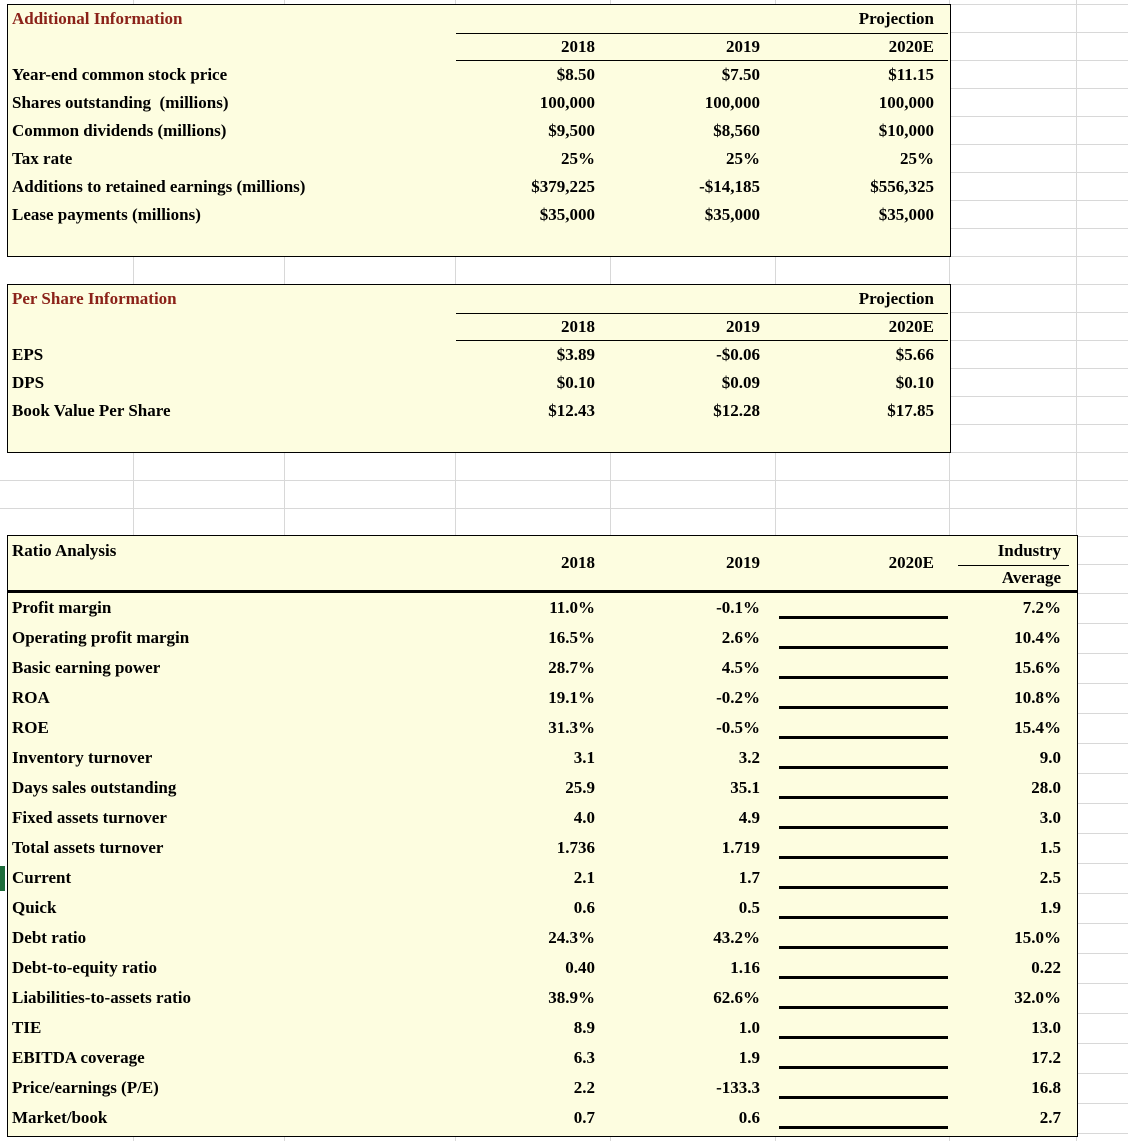  What do you see at coordinates (584, 907) in the screenshot?
I see `value-2018: 0.6` at bounding box center [584, 907].